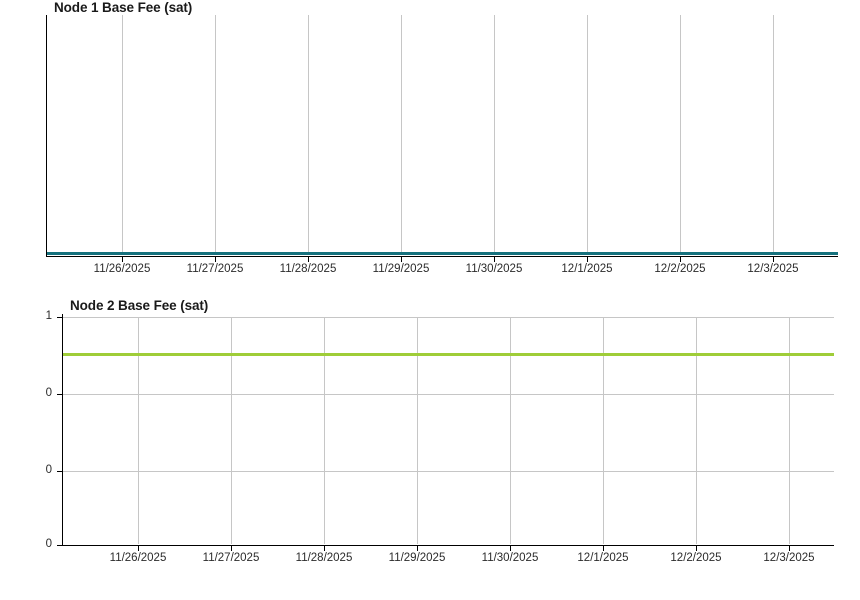 The width and height of the screenshot is (860, 600). I want to click on chart-1-x-tick-label: 11/28/2025, so click(308, 269).